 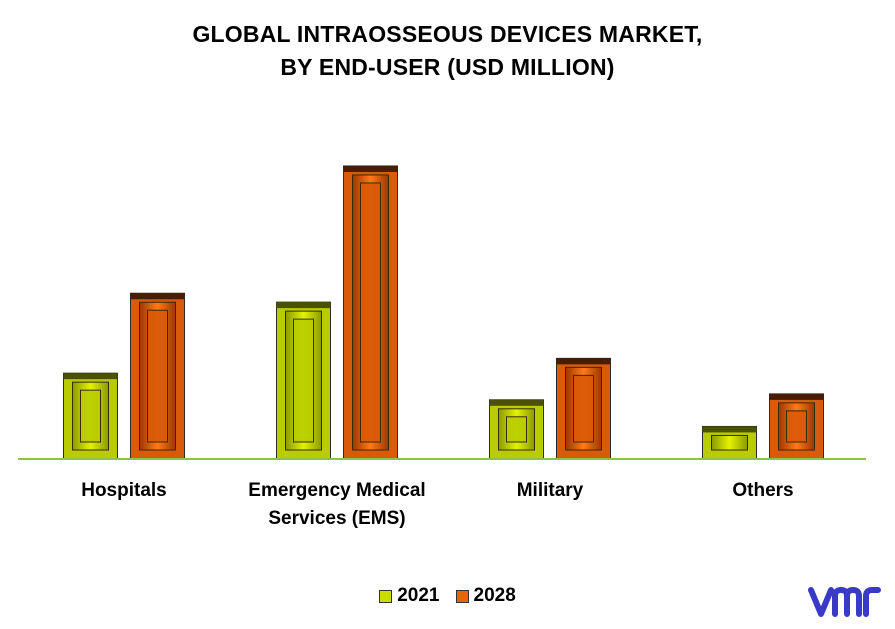 What do you see at coordinates (494, 595) in the screenshot?
I see `legend-label-2028: 2028` at bounding box center [494, 595].